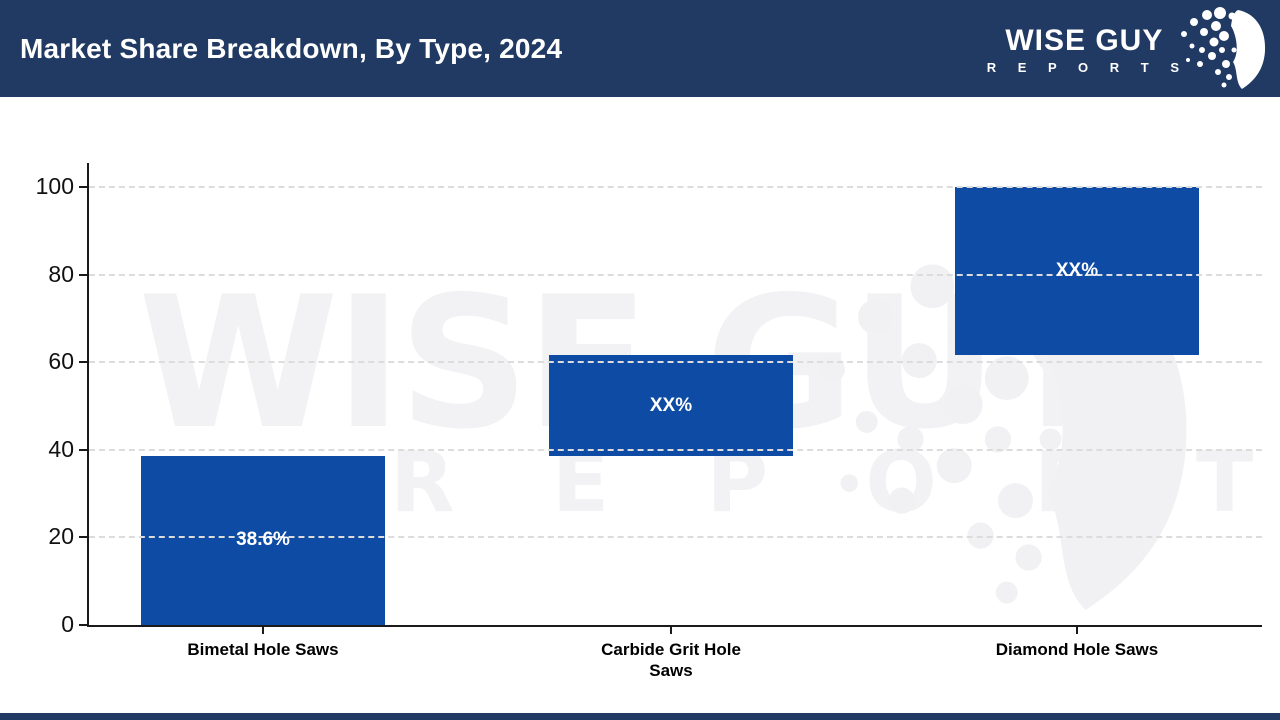 Image resolution: width=1280 pixels, height=720 pixels. I want to click on y-tick-label: 80, so click(61, 273).